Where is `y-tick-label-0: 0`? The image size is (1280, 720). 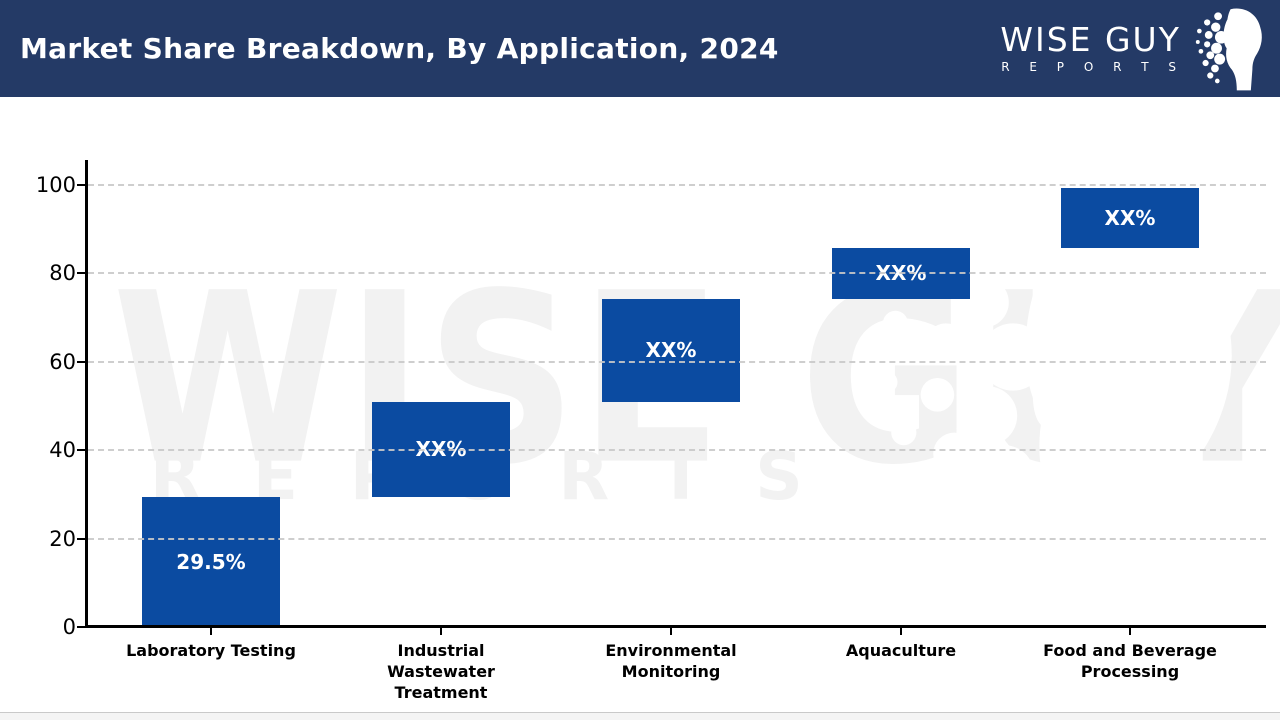 y-tick-label-0: 0 is located at coordinates (69, 627).